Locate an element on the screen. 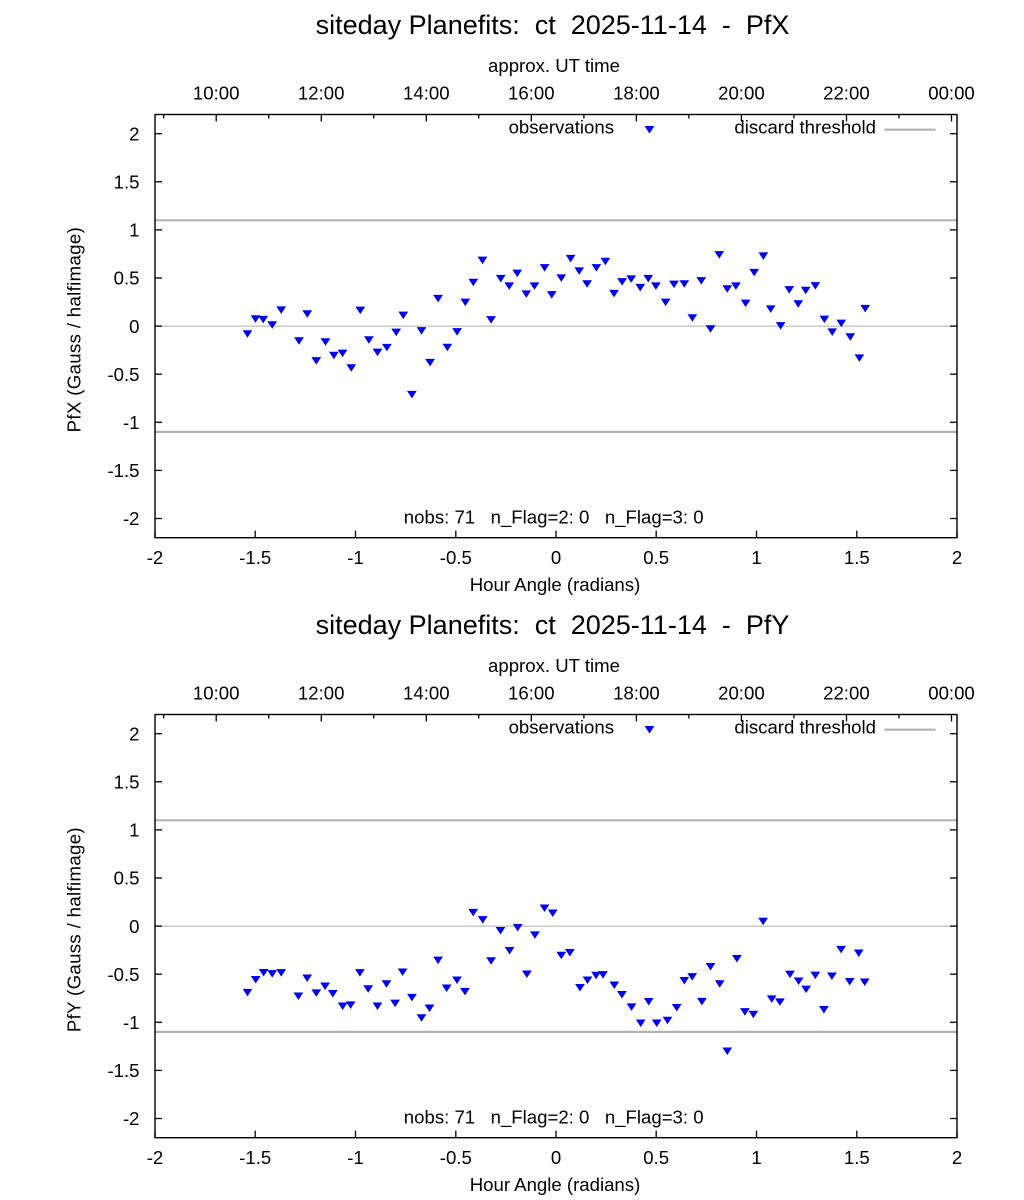 The image size is (1024, 1200). svg-text:siteday Planefits: ct 2025-1: siteday Planefits: ct 2025-11-14 - PfX is located at coordinates (553, 25).